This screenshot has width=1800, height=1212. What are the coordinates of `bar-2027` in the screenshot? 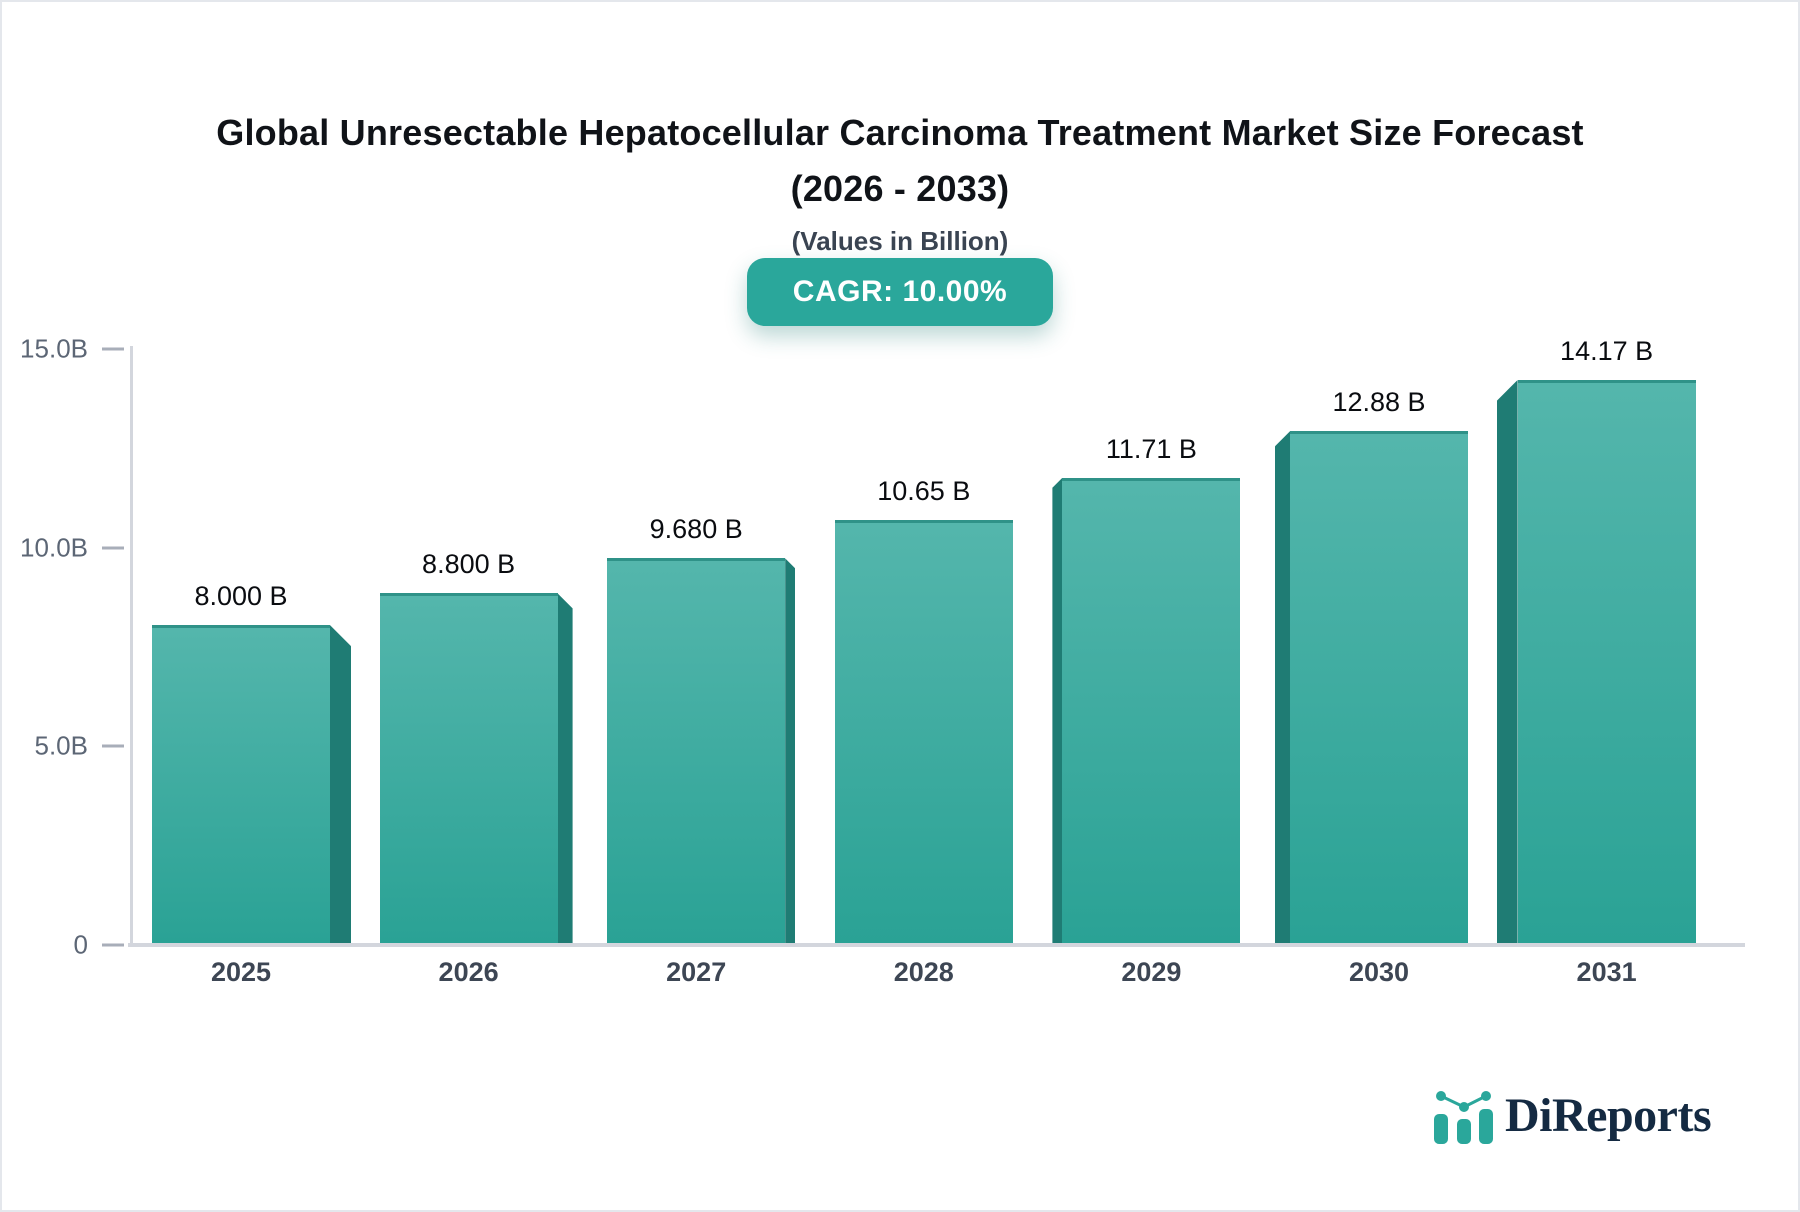 It's located at (696, 750).